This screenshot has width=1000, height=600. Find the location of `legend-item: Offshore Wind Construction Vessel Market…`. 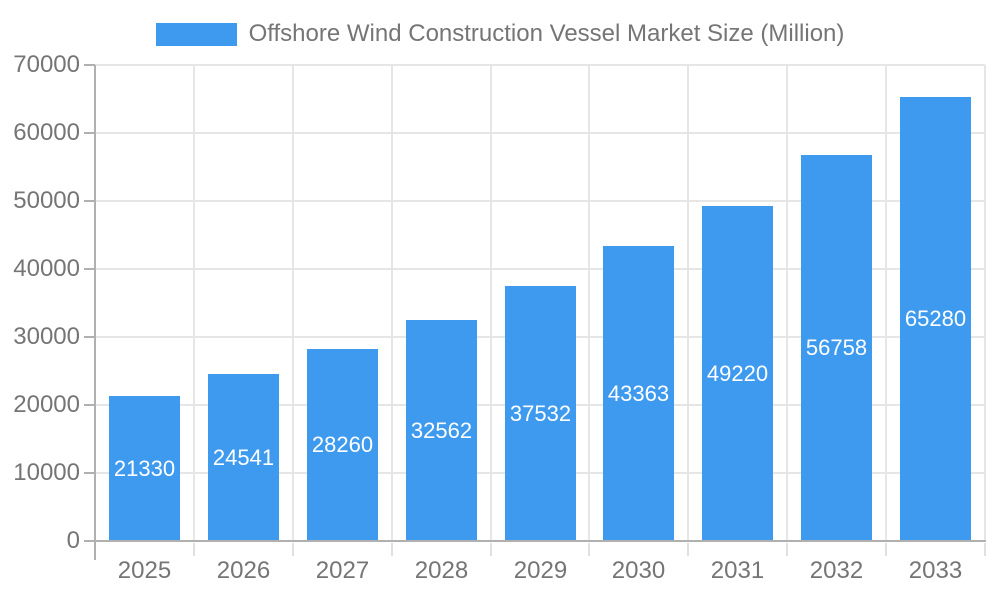

legend-item: Offshore Wind Construction Vessel Market… is located at coordinates (500, 34).